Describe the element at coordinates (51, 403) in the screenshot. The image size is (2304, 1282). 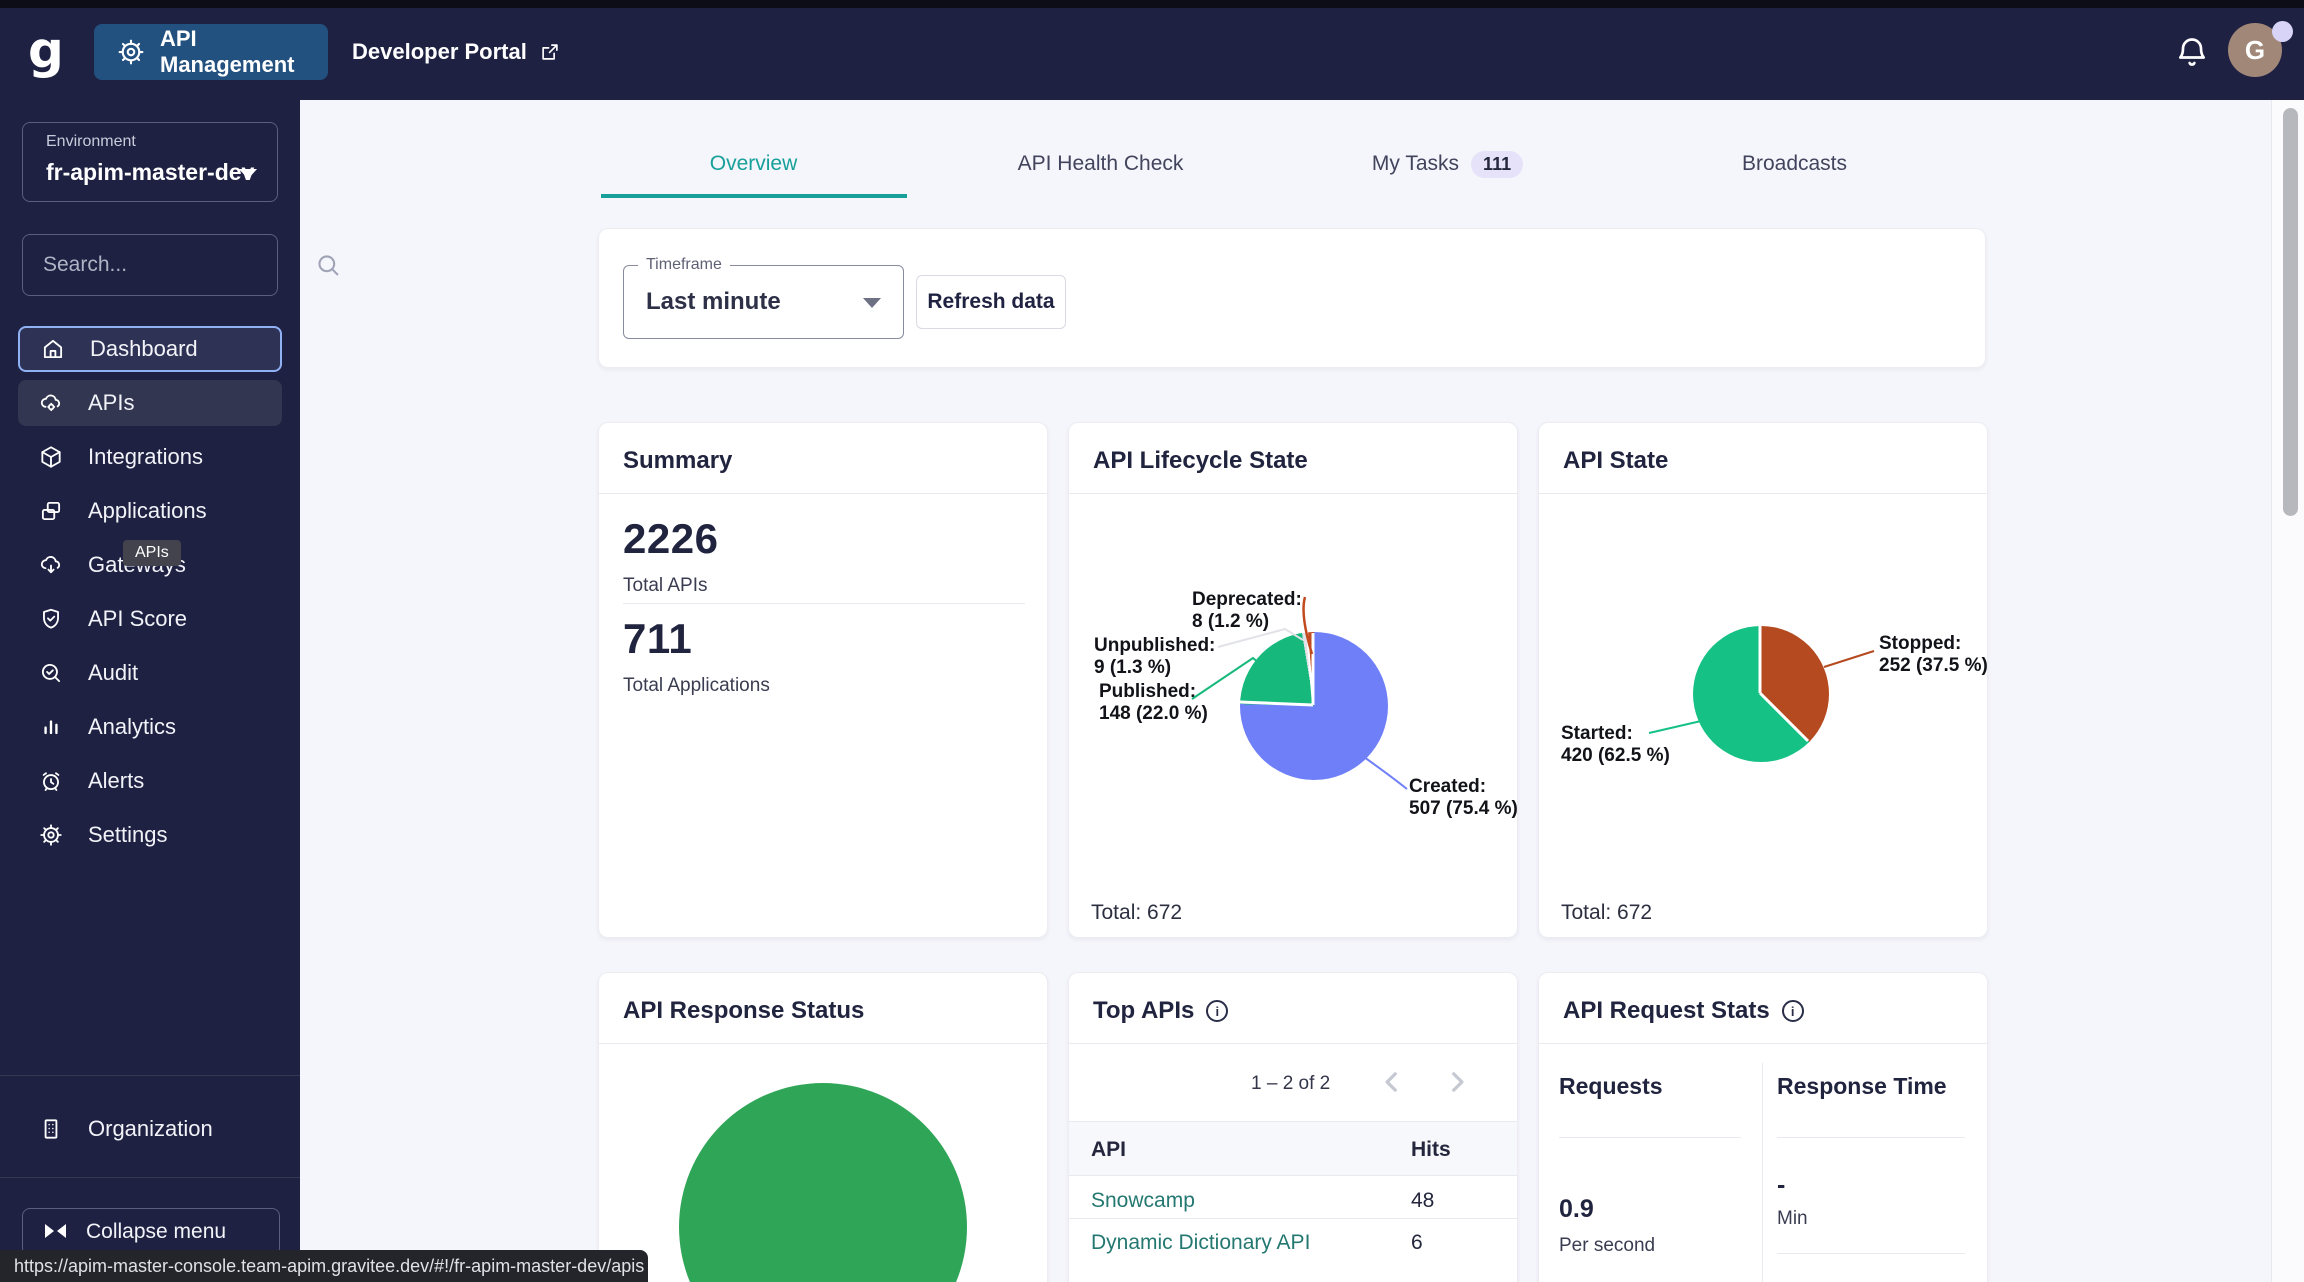
I see `cloud-gear-icon` at that location.